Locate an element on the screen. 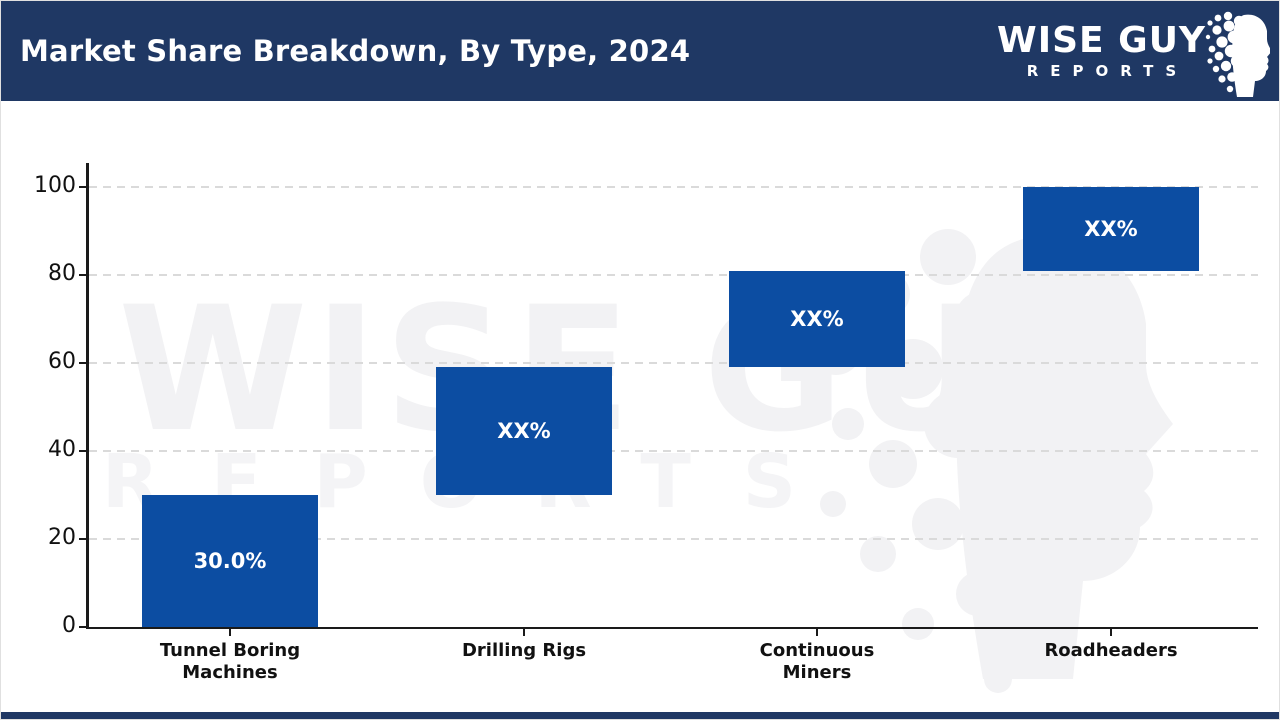  brand-subtext: REPORTS is located at coordinates (1107, 70).